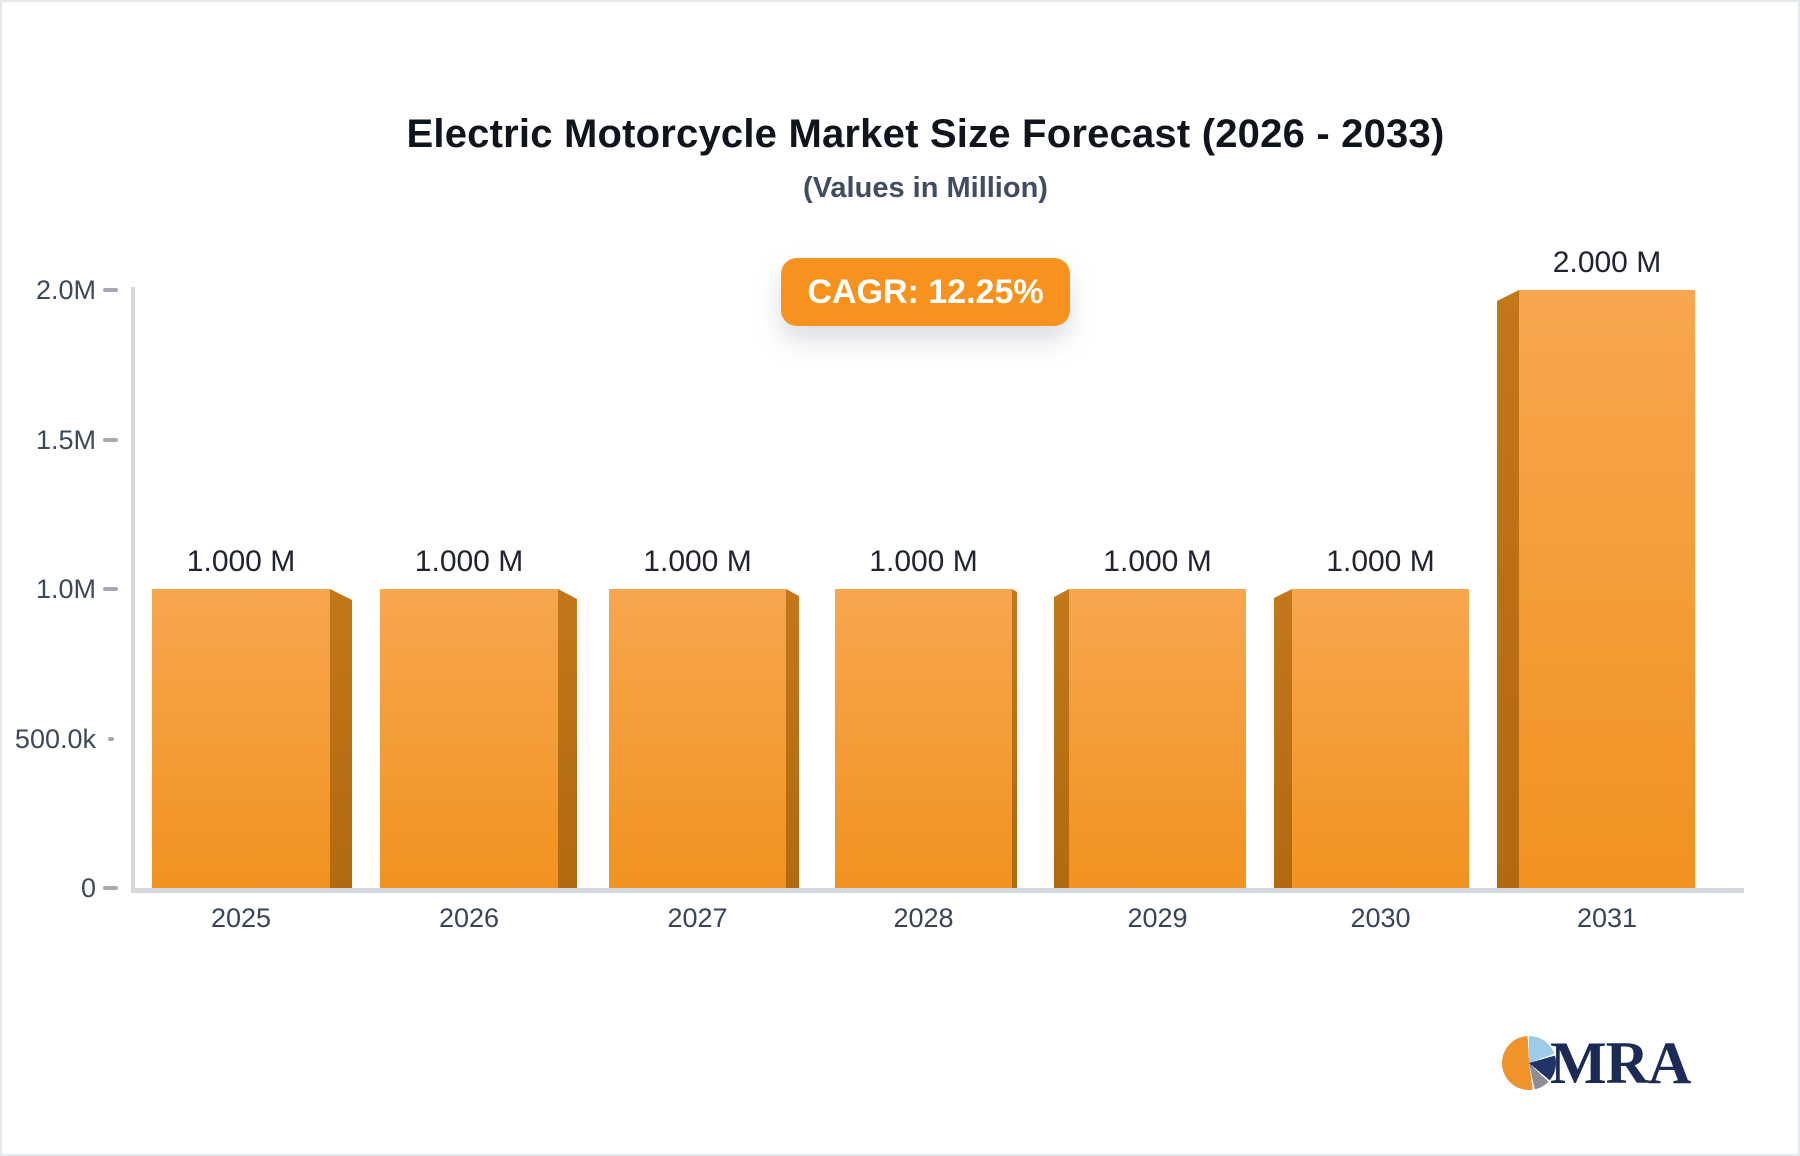 The image size is (1800, 1156). I want to click on cagr-badge: CAGR: 12.25%, so click(925, 292).